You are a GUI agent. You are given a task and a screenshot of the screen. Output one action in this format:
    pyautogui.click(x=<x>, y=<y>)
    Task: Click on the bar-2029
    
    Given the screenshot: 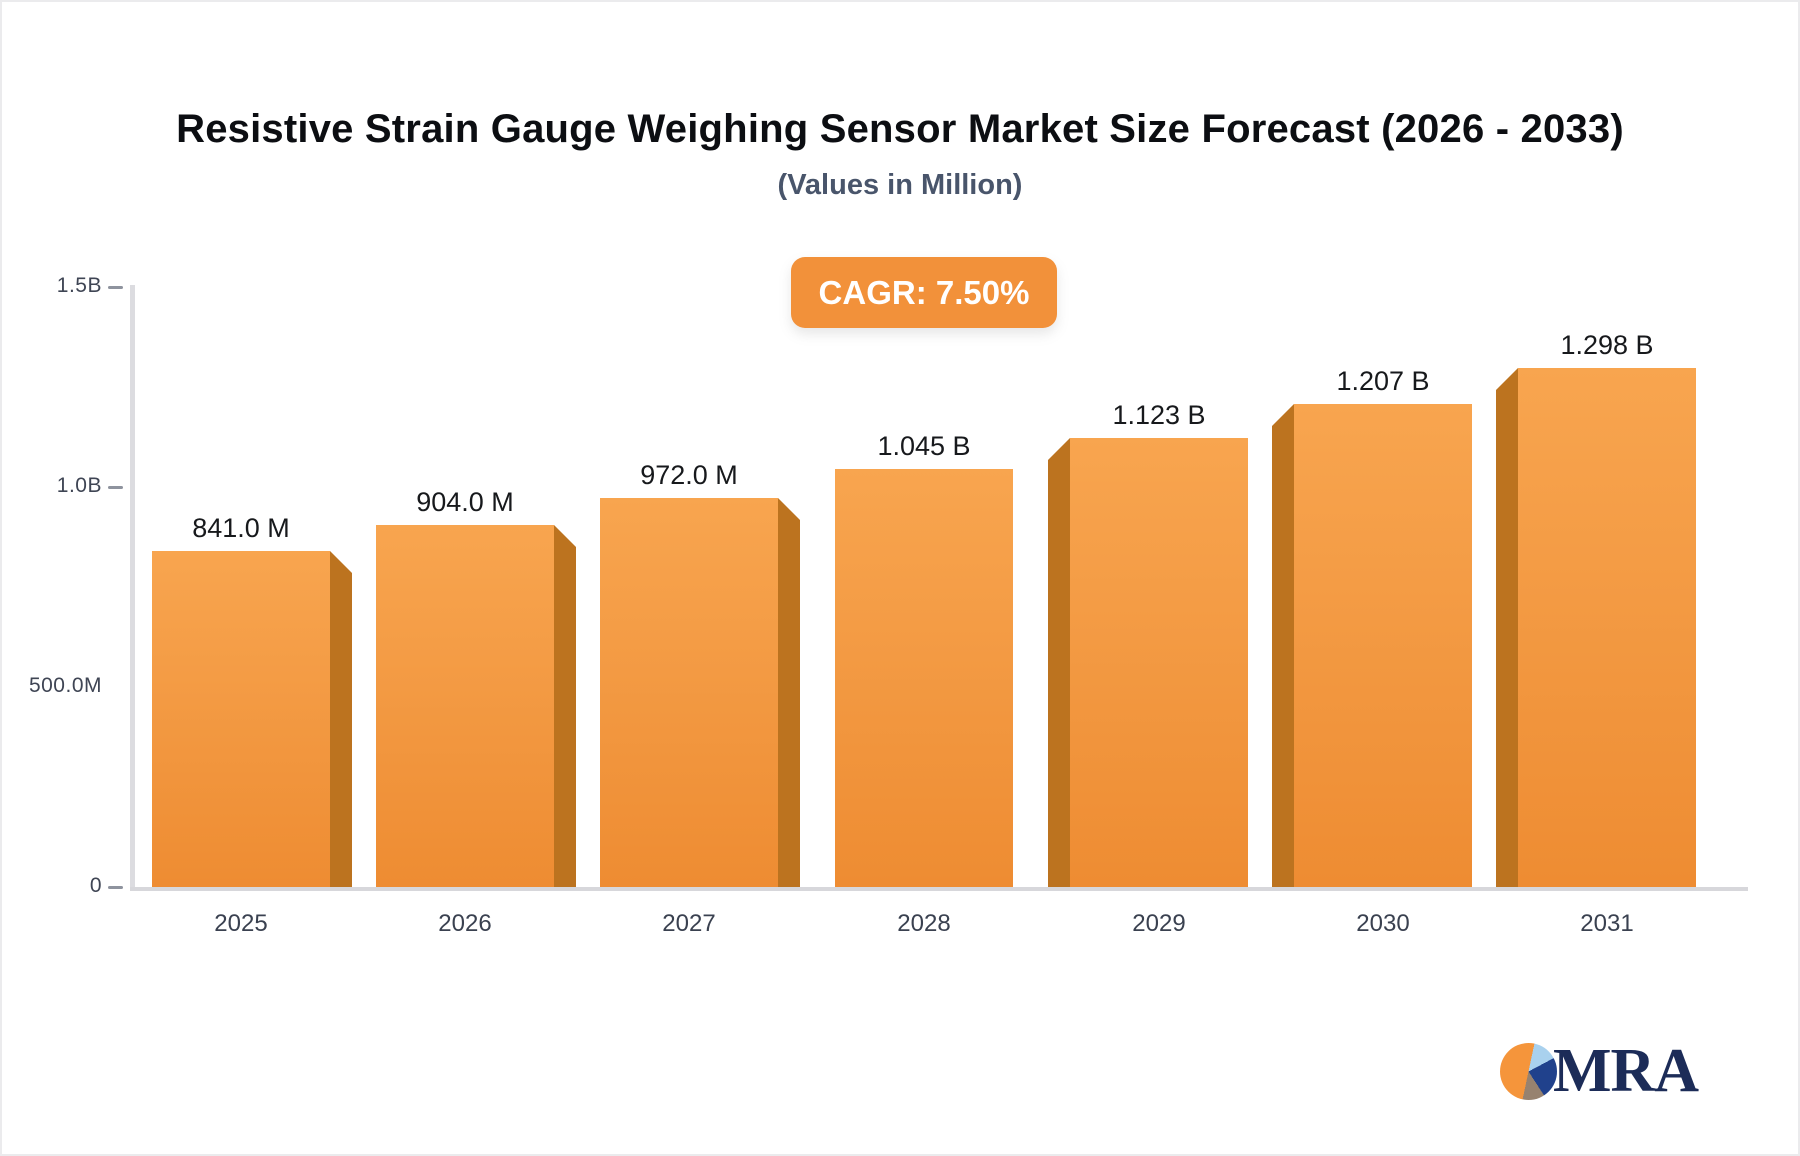 What is the action you would take?
    pyautogui.click(x=1148, y=662)
    